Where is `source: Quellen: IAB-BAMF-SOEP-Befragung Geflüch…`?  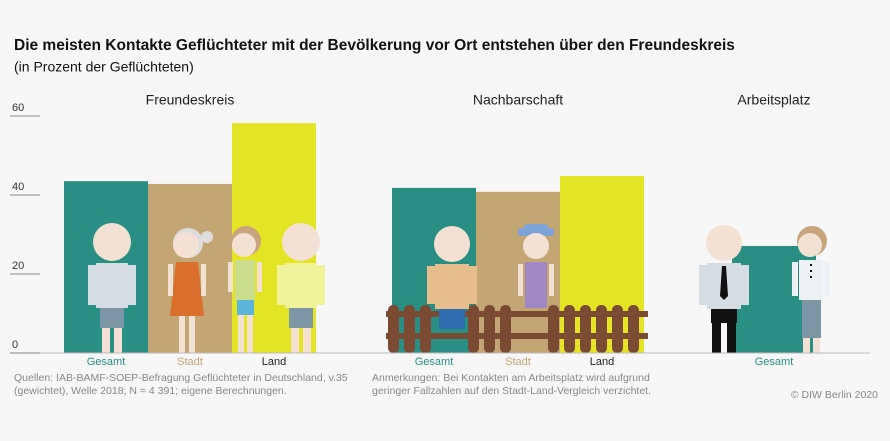 source: Quellen: IAB-BAMF-SOEP-Befragung Geflüch… is located at coordinates (181, 384).